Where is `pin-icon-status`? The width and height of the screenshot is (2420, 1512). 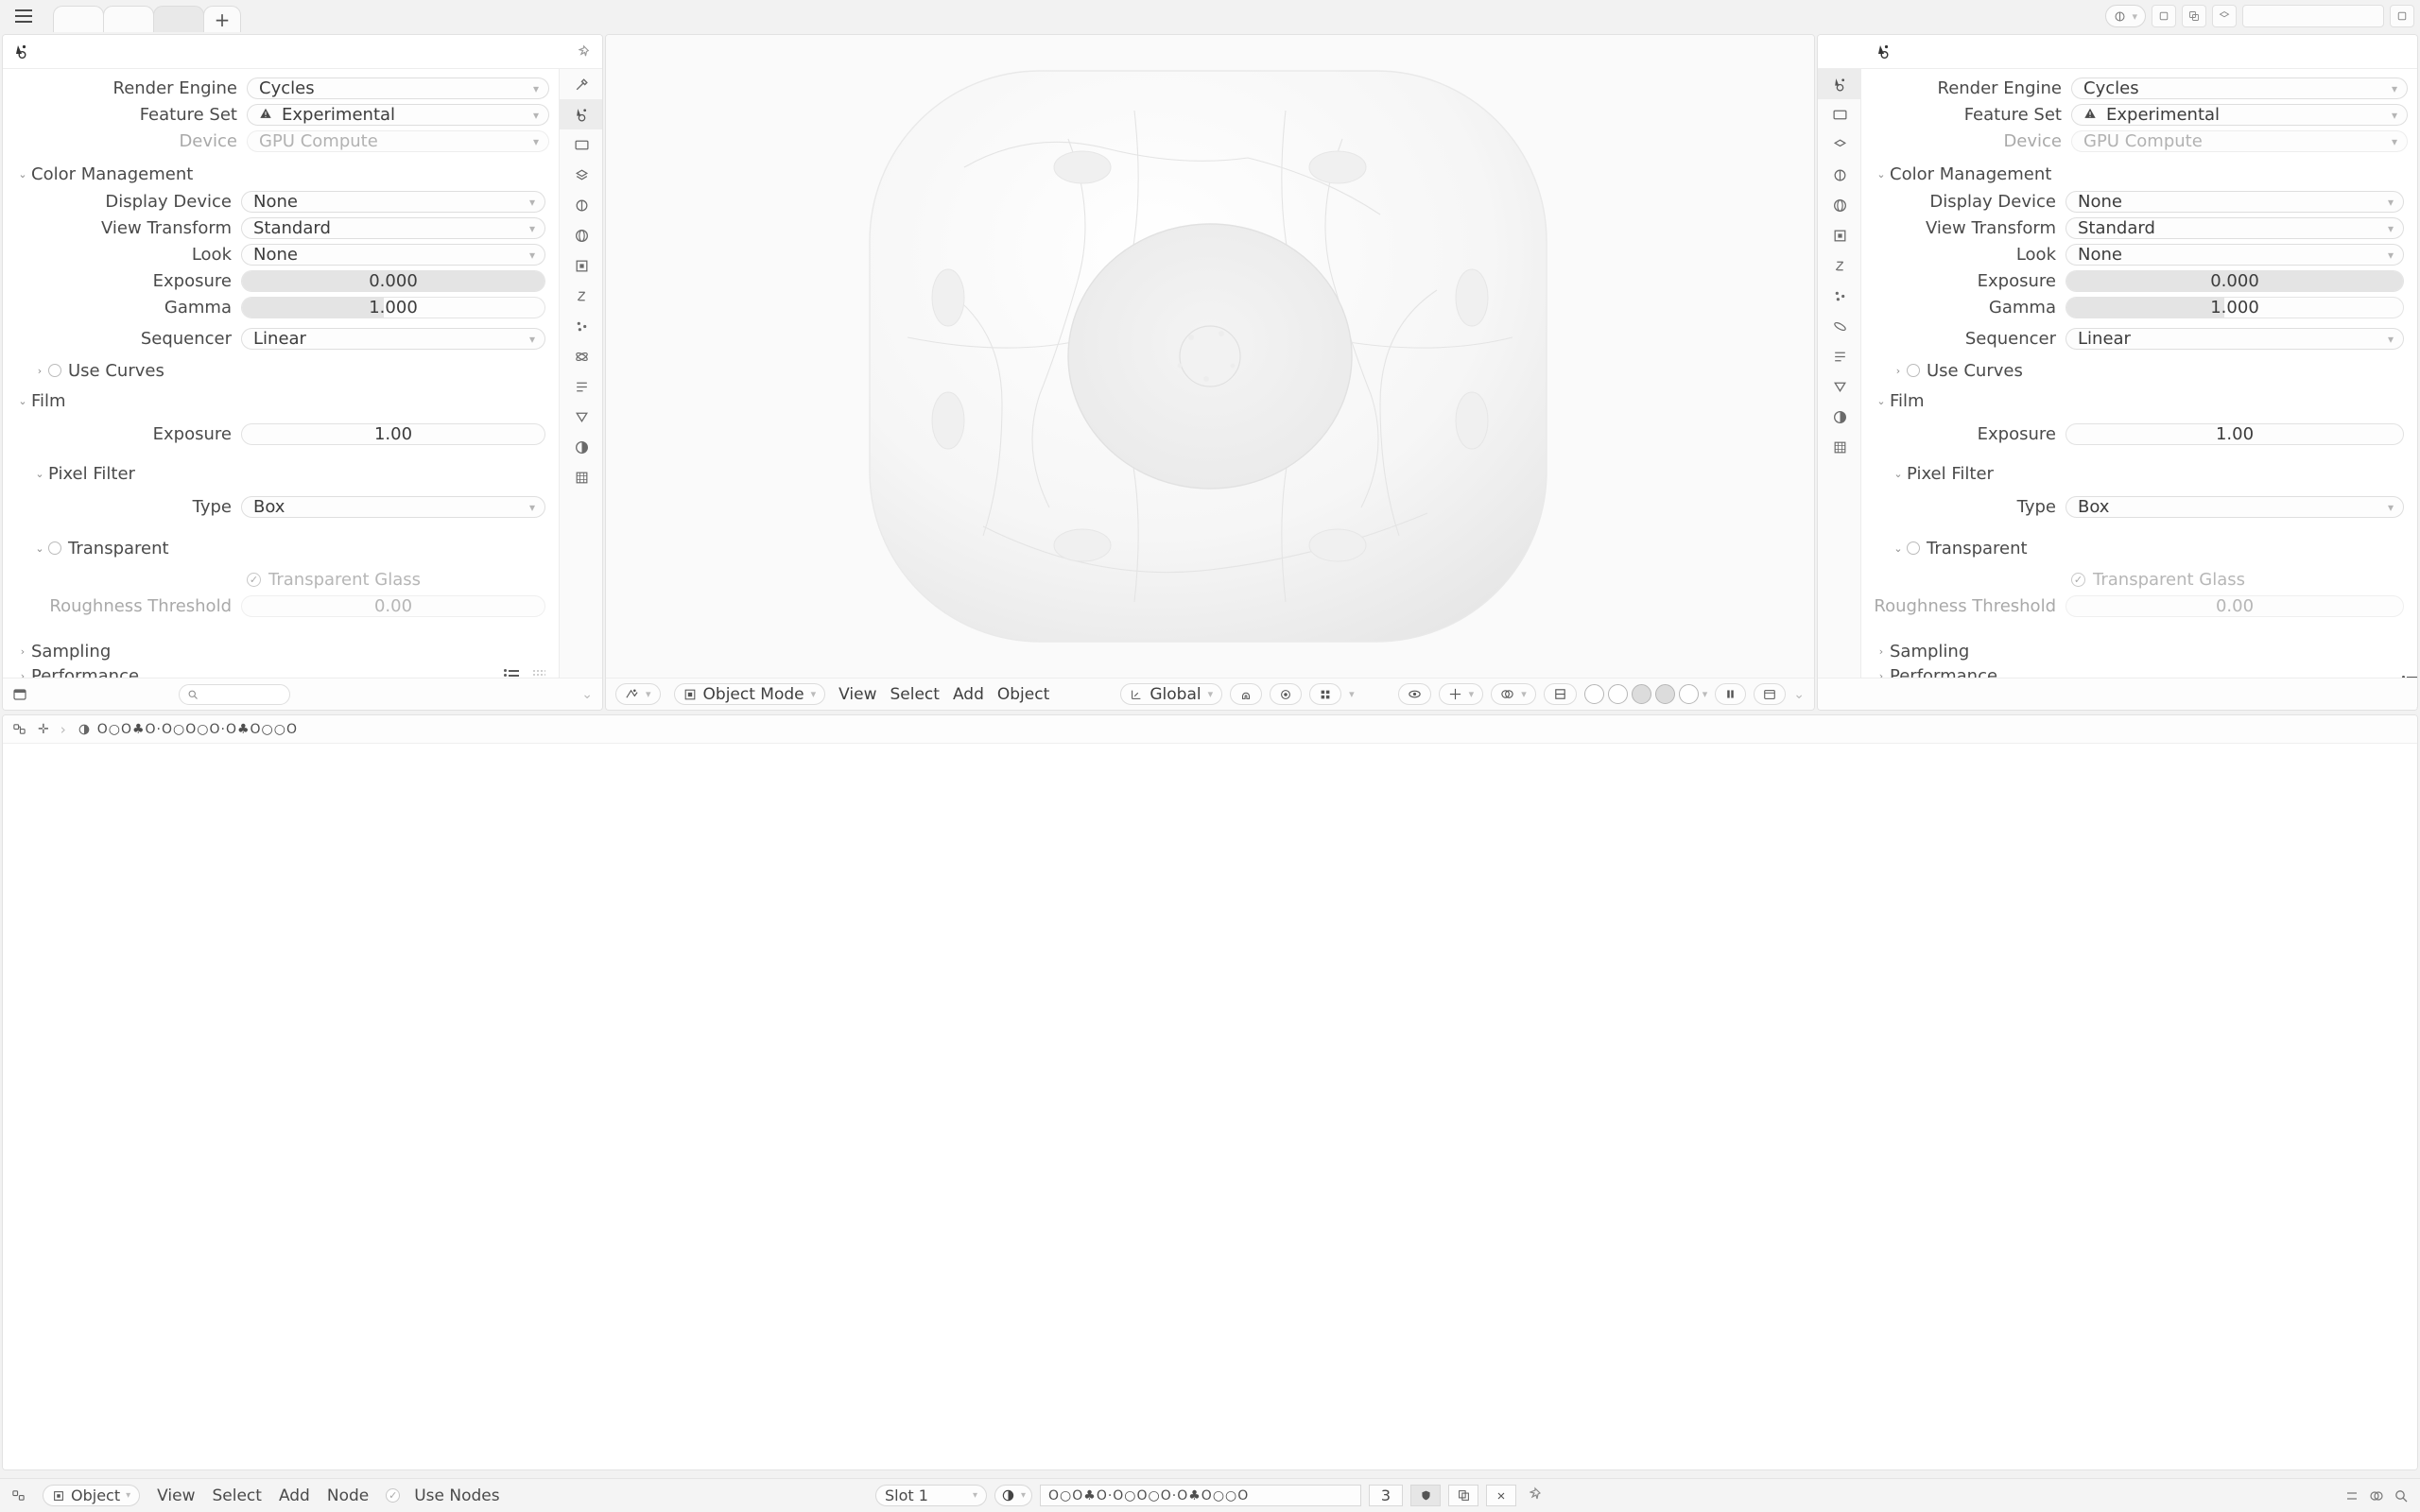 pin-icon-status is located at coordinates (1537, 1496).